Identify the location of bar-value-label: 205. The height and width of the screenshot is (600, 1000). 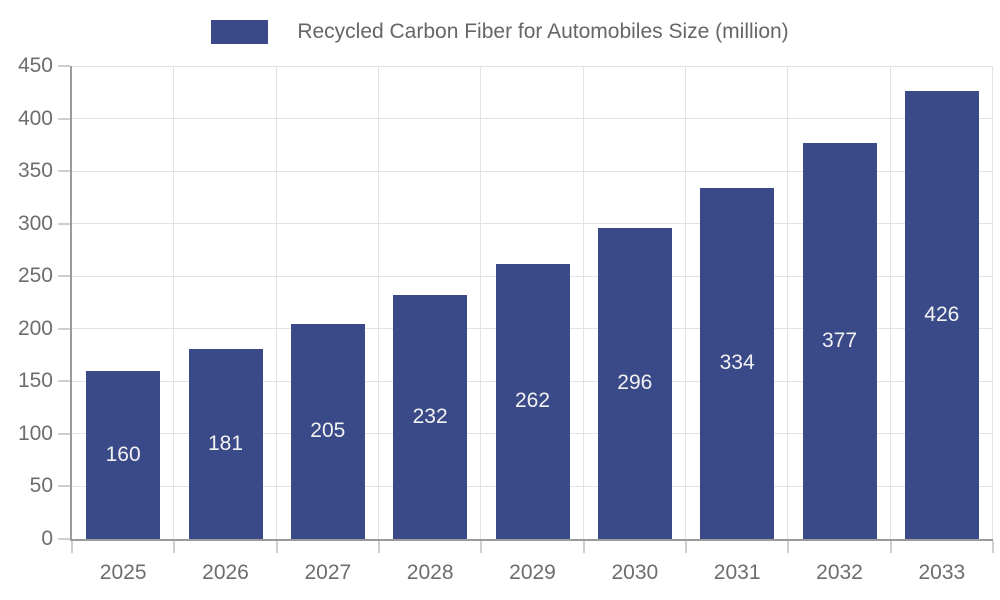
(328, 431).